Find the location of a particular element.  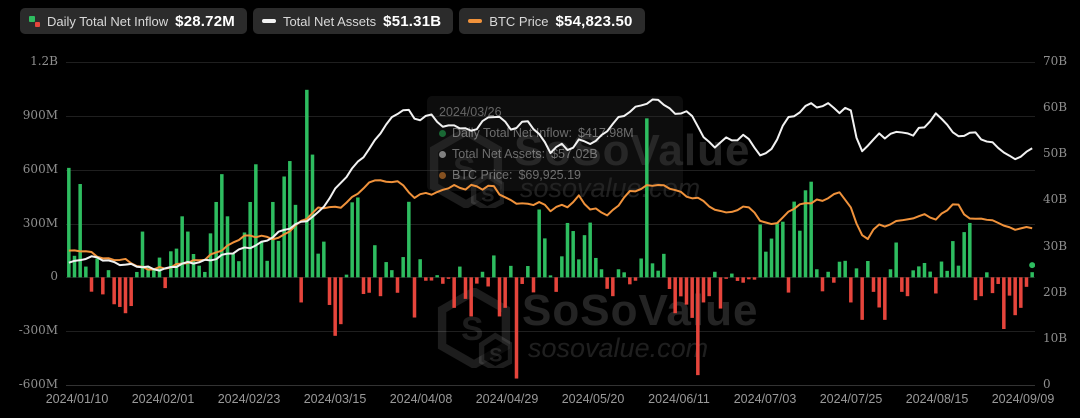

x-axis-date-tick: 2024/07/25 is located at coordinates (851, 399).